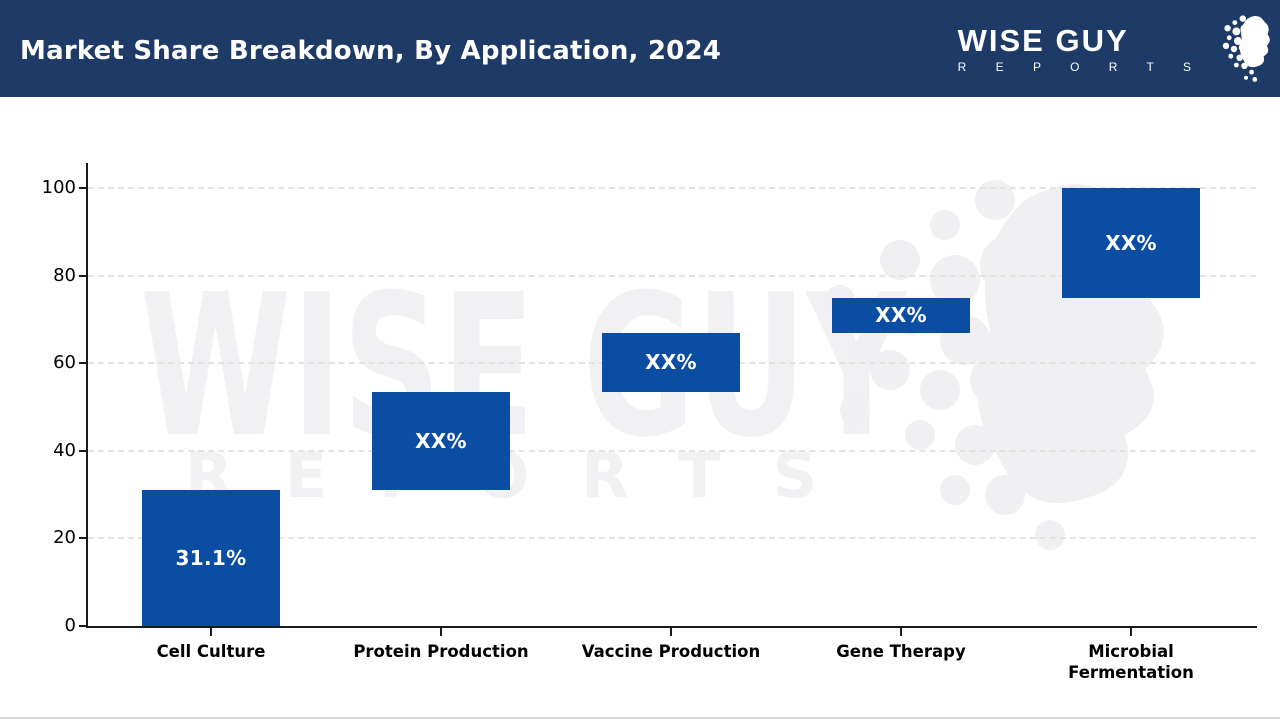 Image resolution: width=1280 pixels, height=720 pixels. I want to click on x-axis-label: Cell Culture, so click(211, 651).